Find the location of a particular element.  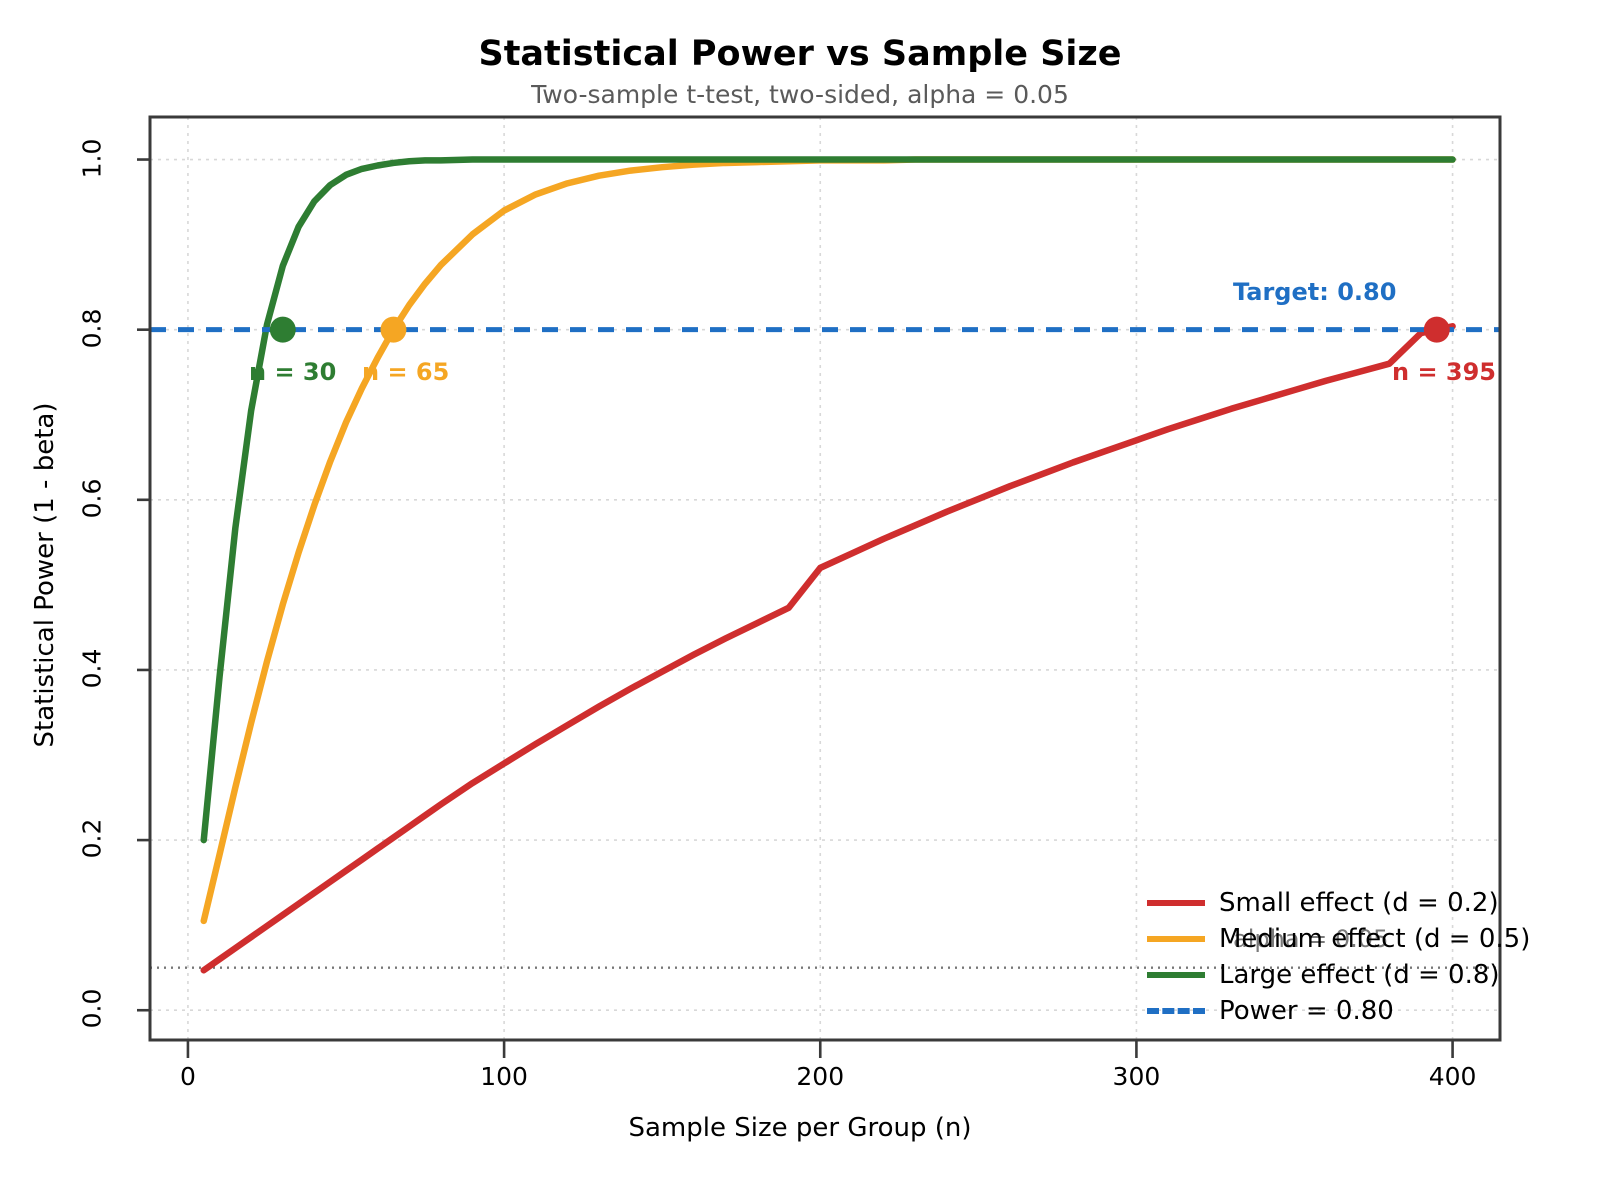

n-small-annotation: n = 395 is located at coordinates (1444, 372).